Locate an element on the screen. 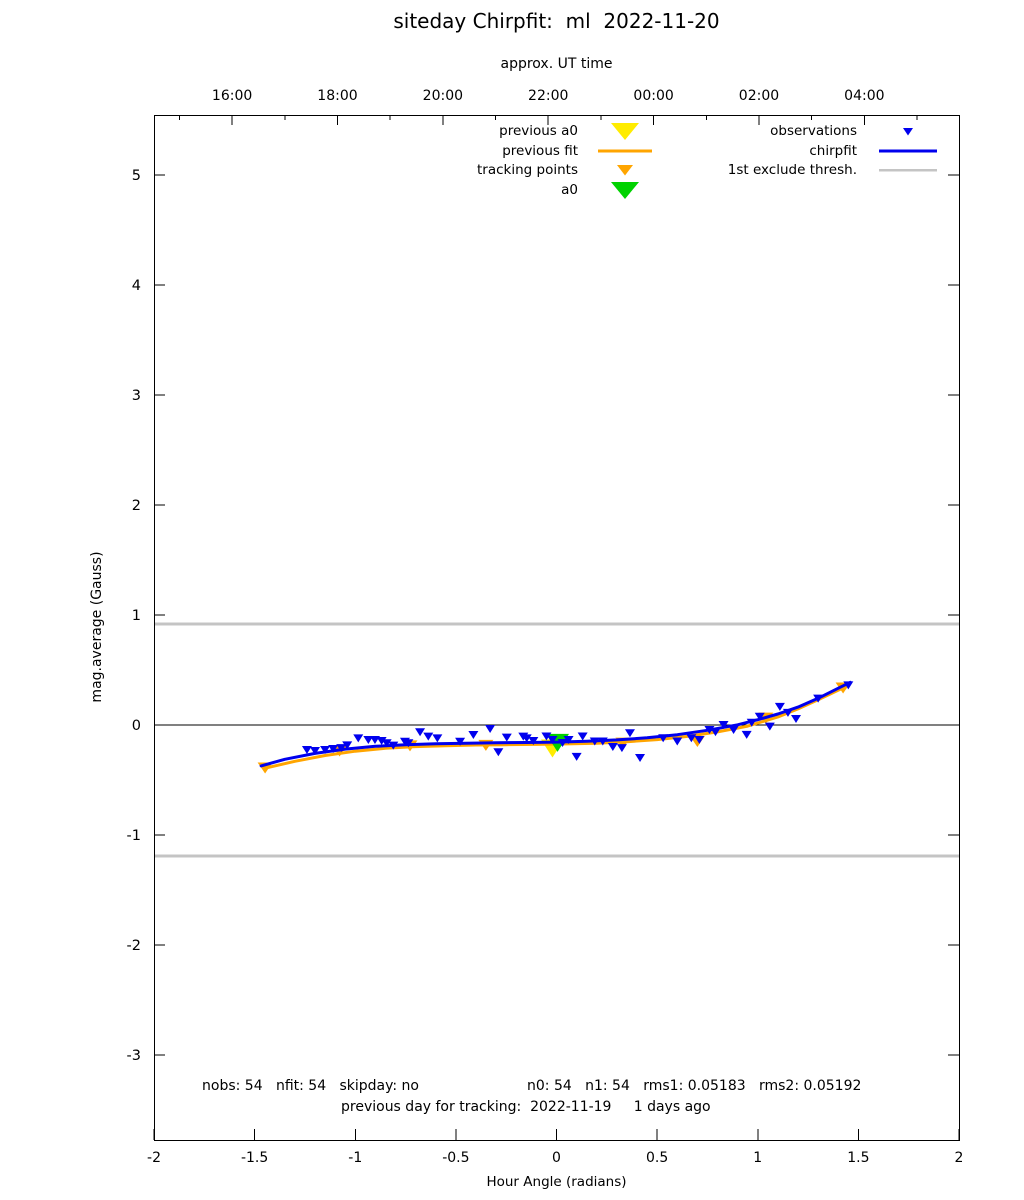 This screenshot has height=1200, width=1024. a0-marker-icon is located at coordinates (625, 190).